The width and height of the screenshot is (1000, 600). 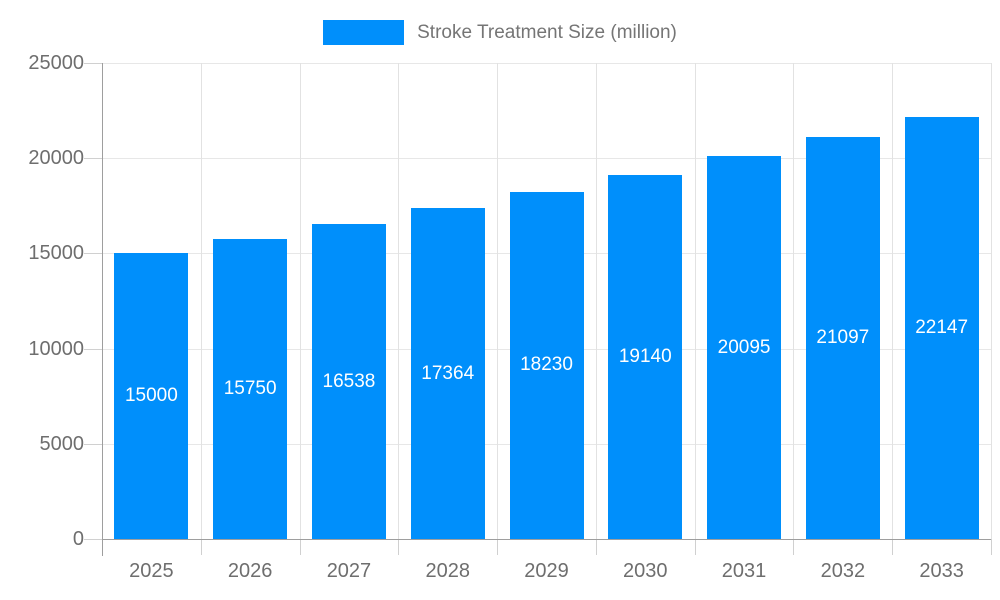 I want to click on bar-value-label: 16538, so click(x=349, y=381).